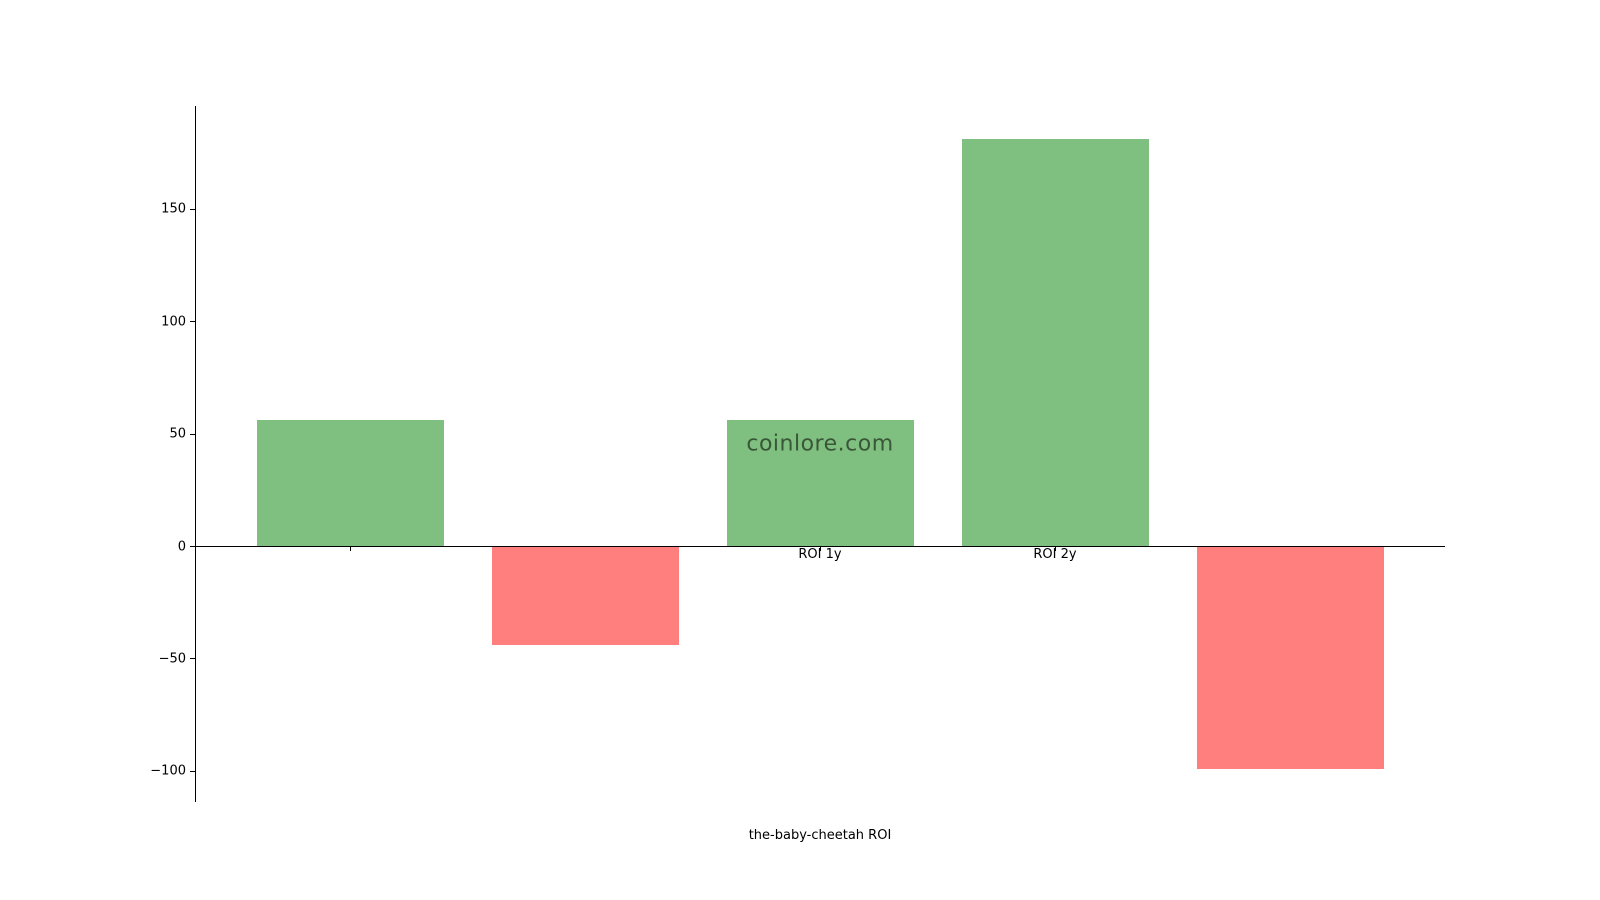  Describe the element at coordinates (168, 771) in the screenshot. I see `y-tick-label: −100` at that location.